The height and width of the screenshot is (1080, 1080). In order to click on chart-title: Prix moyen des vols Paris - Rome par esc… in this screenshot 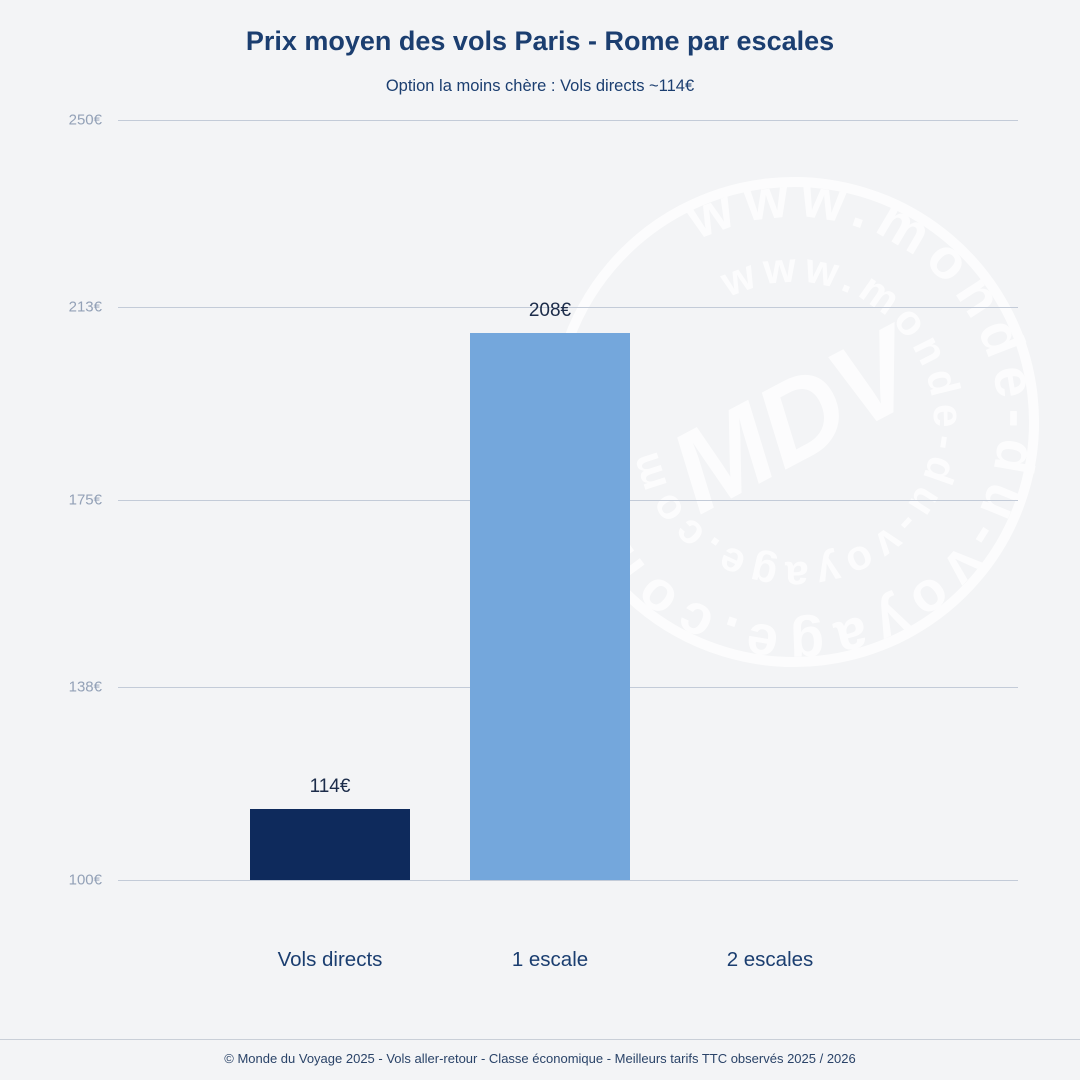, I will do `click(540, 41)`.